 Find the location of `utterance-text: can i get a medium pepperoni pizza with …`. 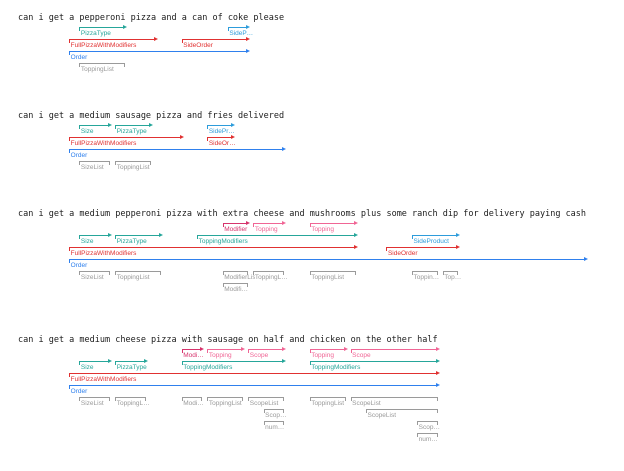

utterance-text: can i get a medium pepperoni pizza with … is located at coordinates (302, 214).